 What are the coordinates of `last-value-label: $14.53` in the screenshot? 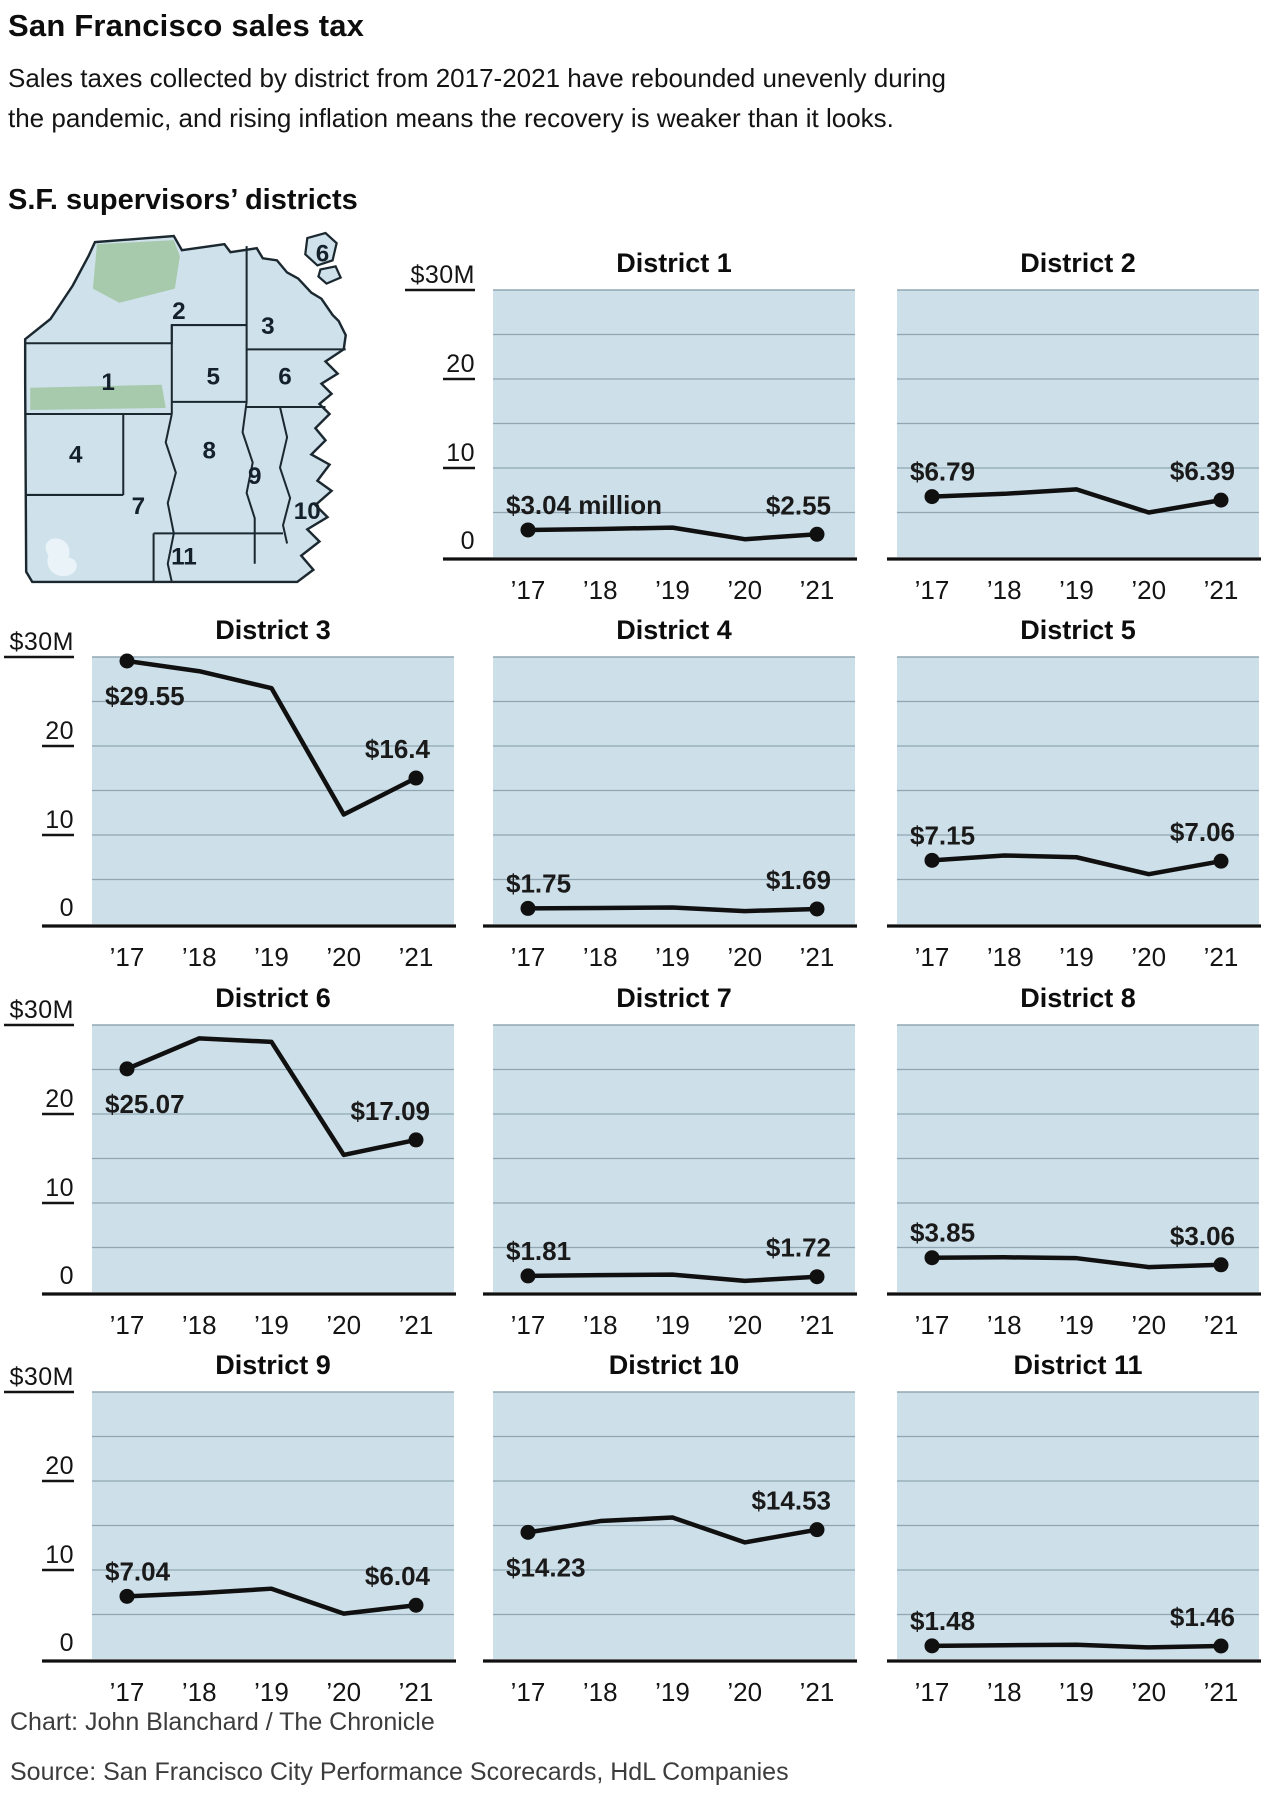 It's located at (791, 1501).